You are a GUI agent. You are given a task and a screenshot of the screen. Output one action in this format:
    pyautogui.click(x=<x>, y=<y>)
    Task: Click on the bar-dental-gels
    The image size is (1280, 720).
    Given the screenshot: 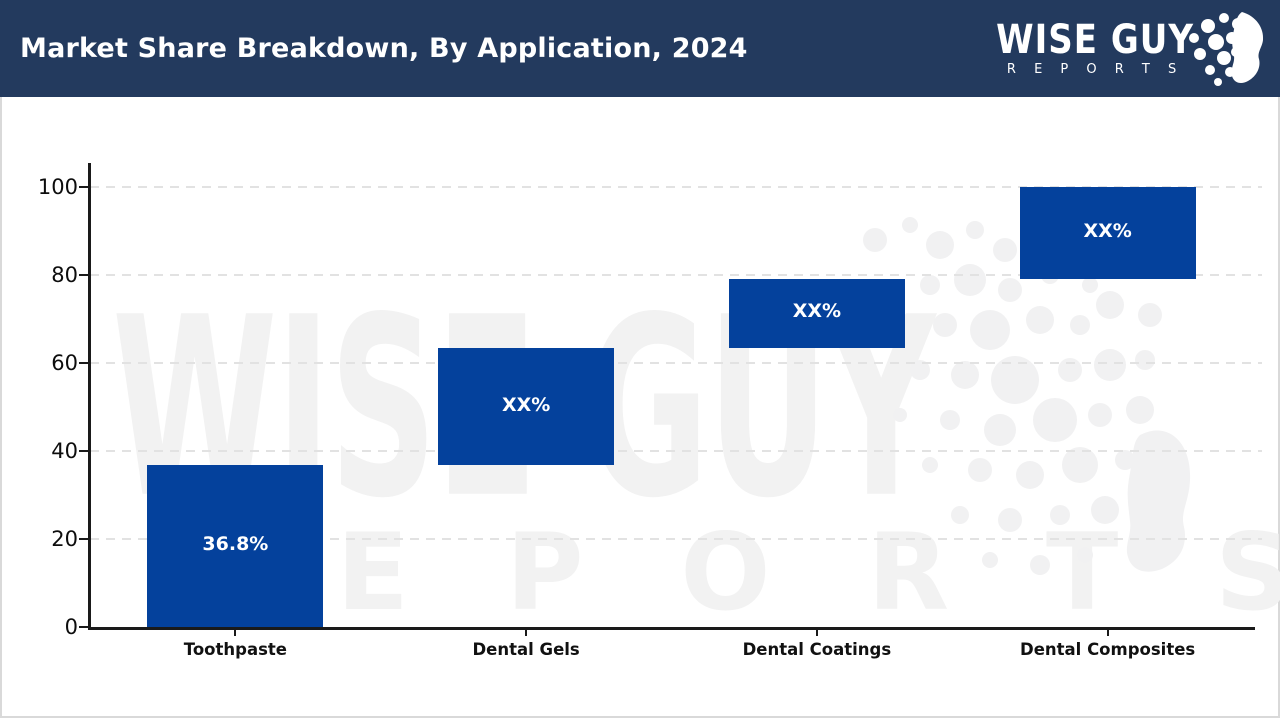 What is the action you would take?
    pyautogui.click(x=526, y=407)
    